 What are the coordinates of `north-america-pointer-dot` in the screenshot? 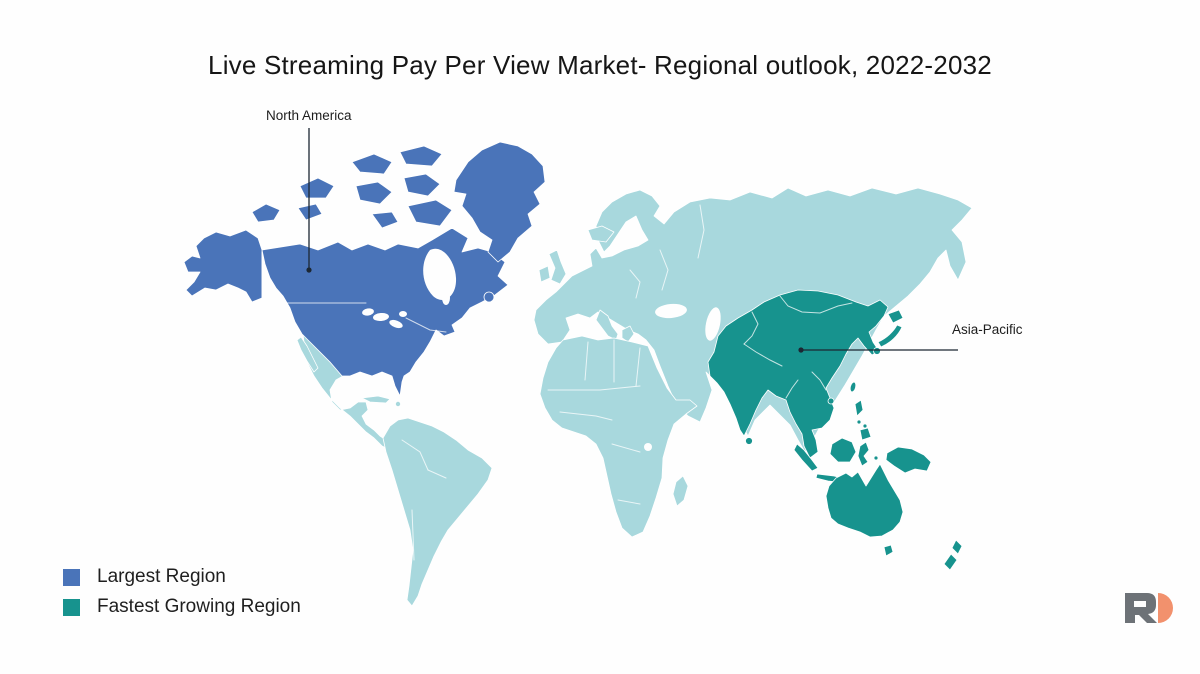 It's located at (309, 270).